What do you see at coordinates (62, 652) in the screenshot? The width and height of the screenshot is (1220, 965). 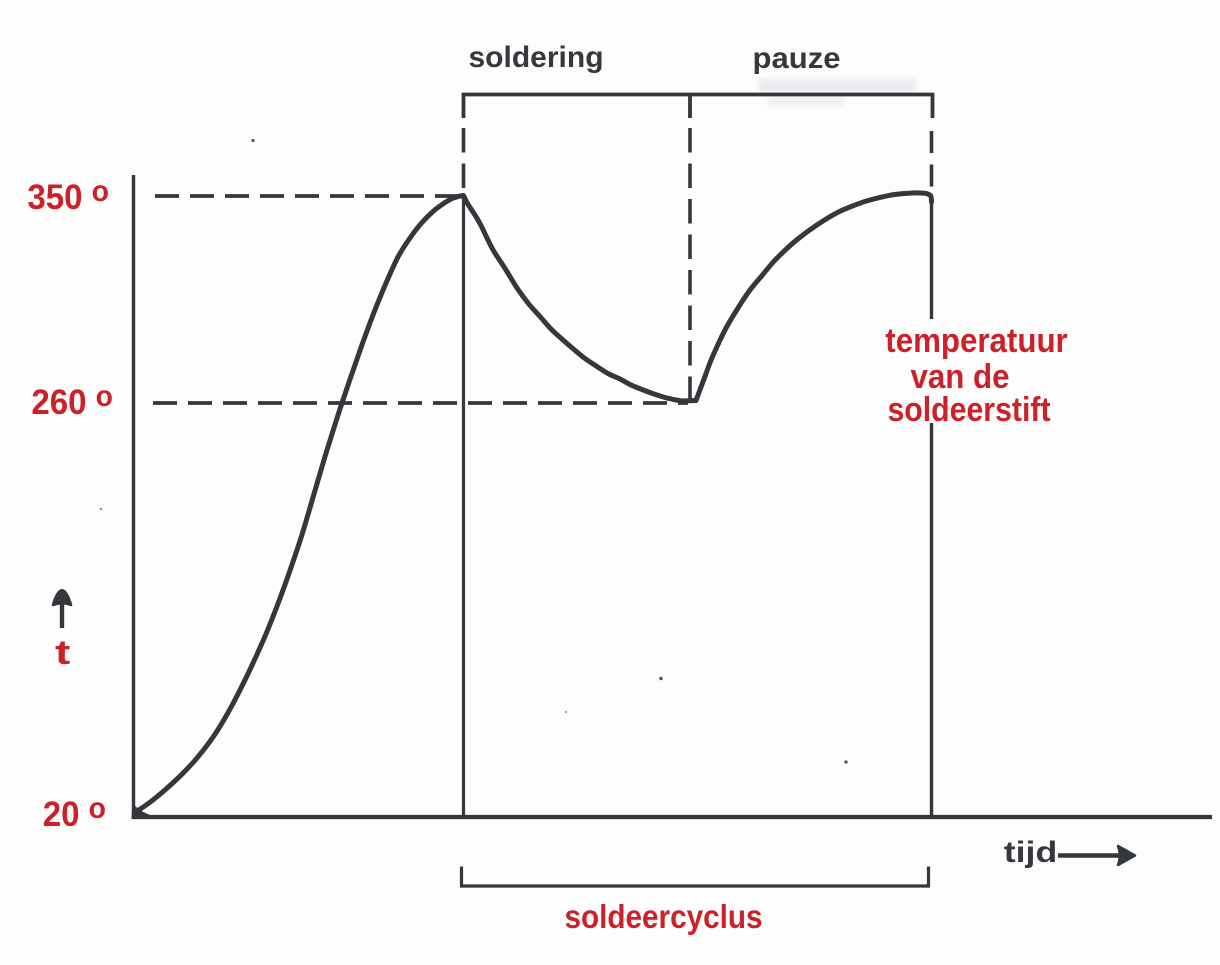 I see `svg-text: t` at bounding box center [62, 652].